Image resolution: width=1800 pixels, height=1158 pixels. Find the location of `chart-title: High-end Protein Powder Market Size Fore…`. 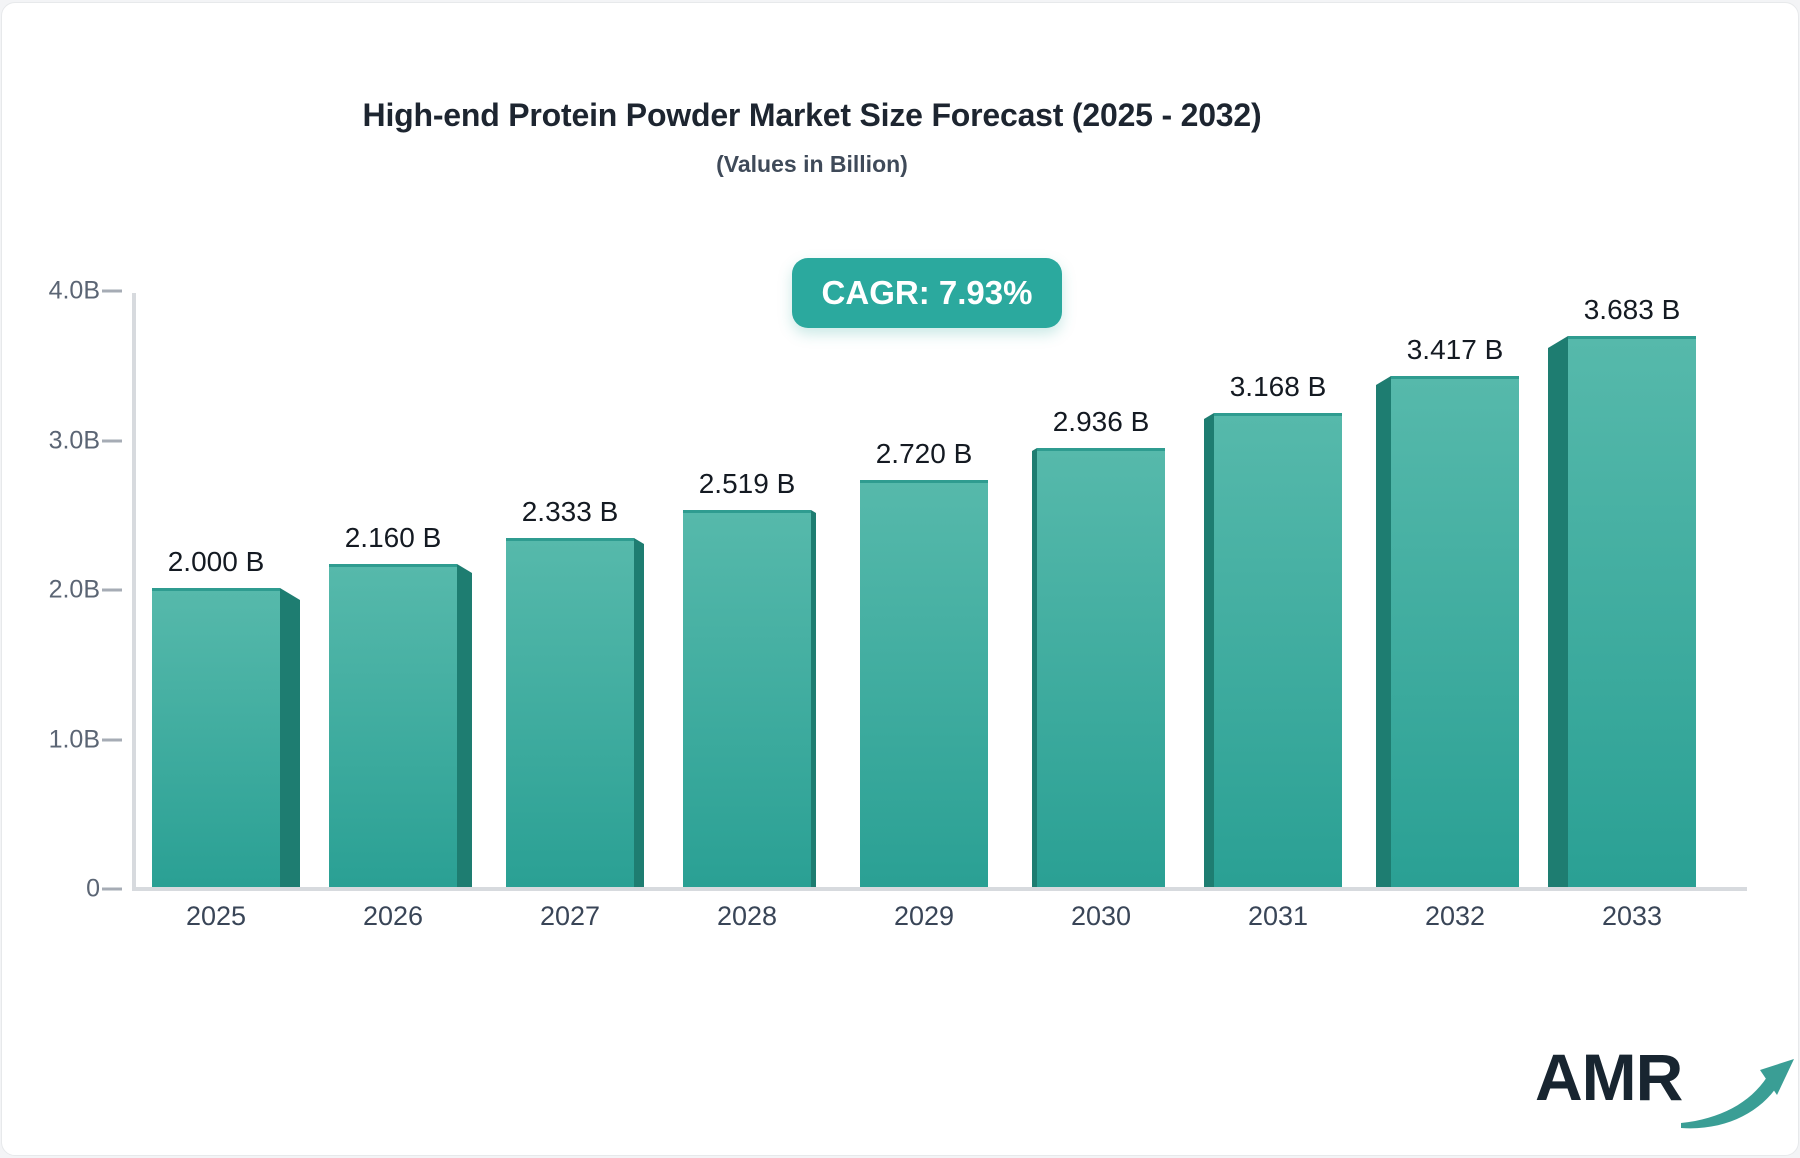

chart-title: High-end Protein Powder Market Size Fore… is located at coordinates (812, 115).